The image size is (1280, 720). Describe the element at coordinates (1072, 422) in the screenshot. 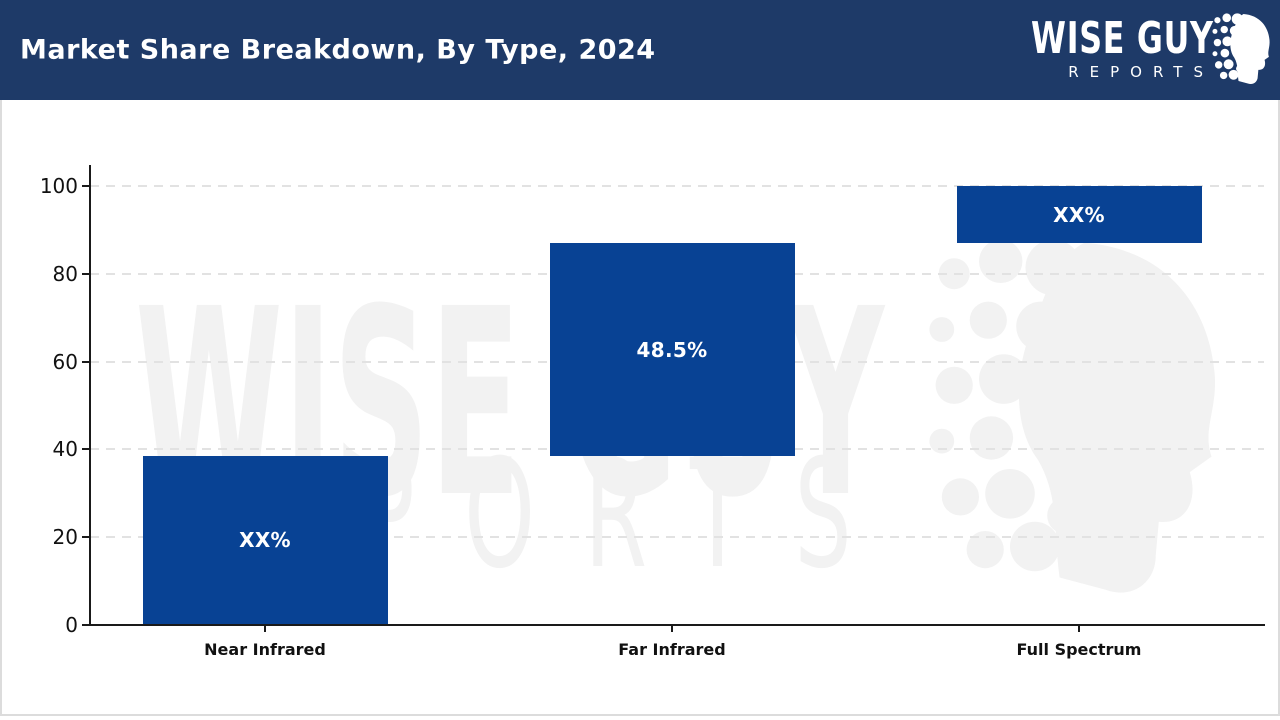

I see `watermark-head-icon` at that location.